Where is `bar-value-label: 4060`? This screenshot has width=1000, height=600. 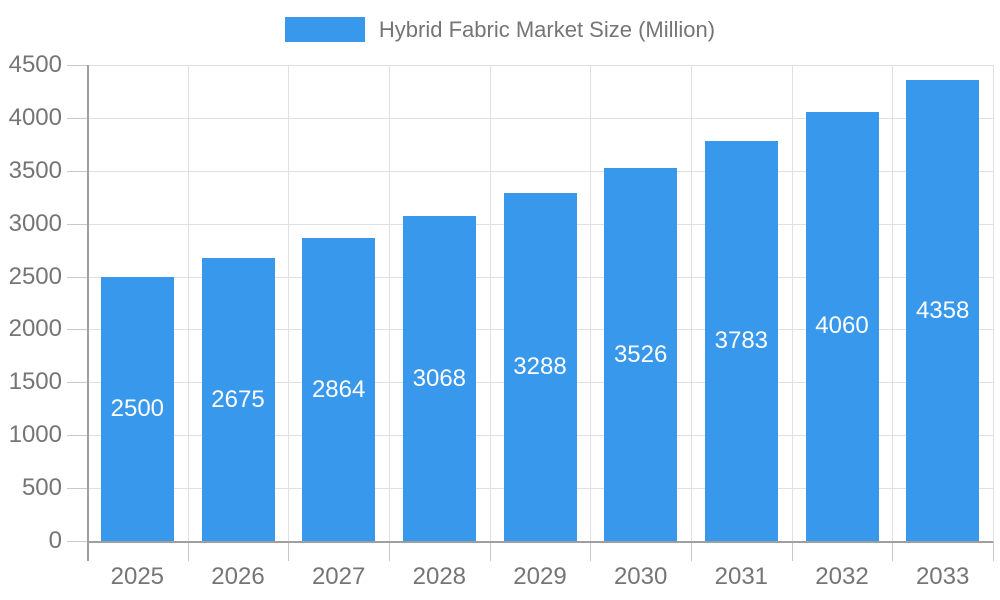
bar-value-label: 4060 is located at coordinates (842, 326).